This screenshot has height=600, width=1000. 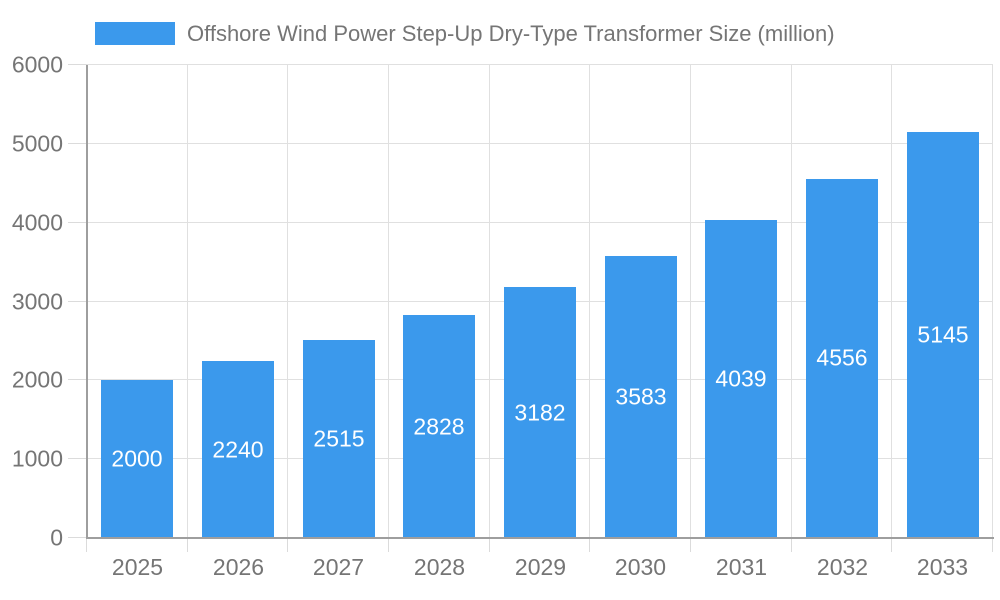 I want to click on x-axis-tick-label: 2031, so click(x=741, y=567).